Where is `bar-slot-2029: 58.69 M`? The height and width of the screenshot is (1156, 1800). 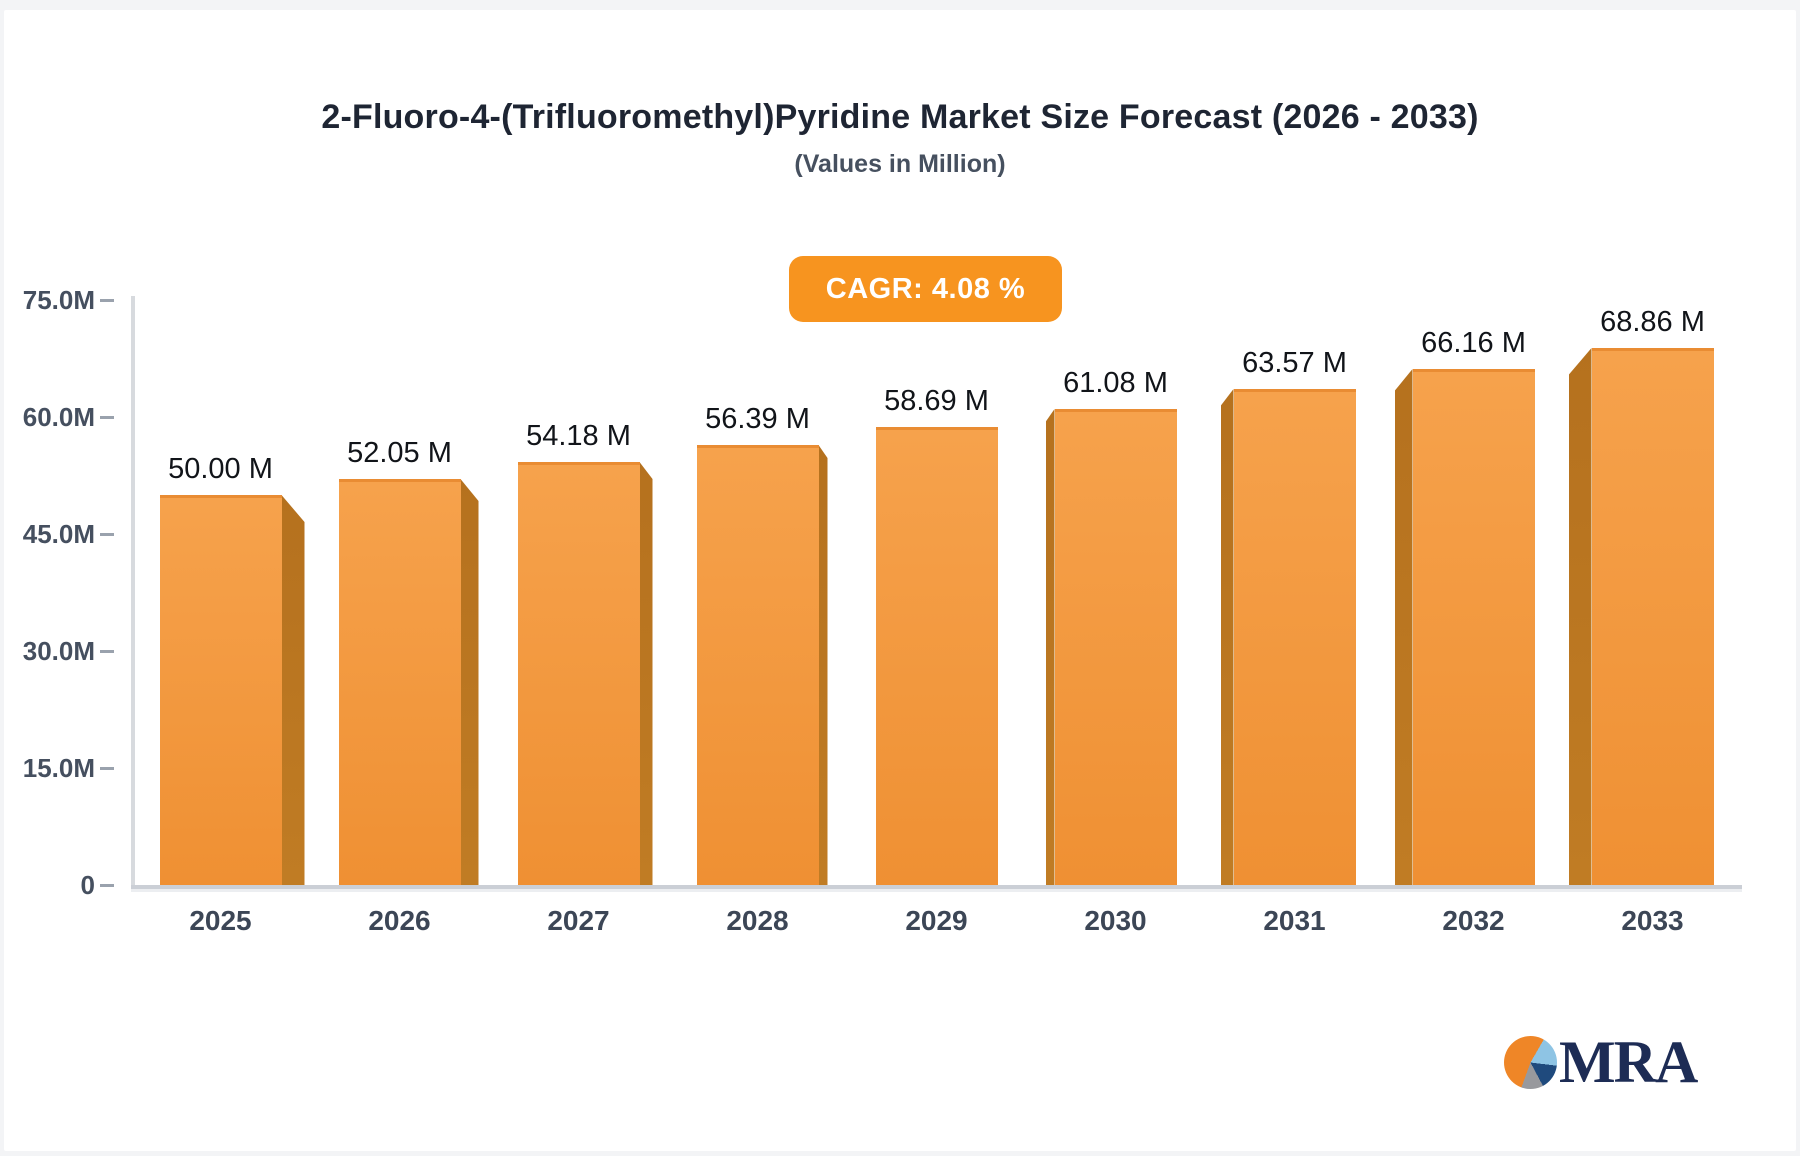
bar-slot-2029: 58.69 M is located at coordinates (936, 592).